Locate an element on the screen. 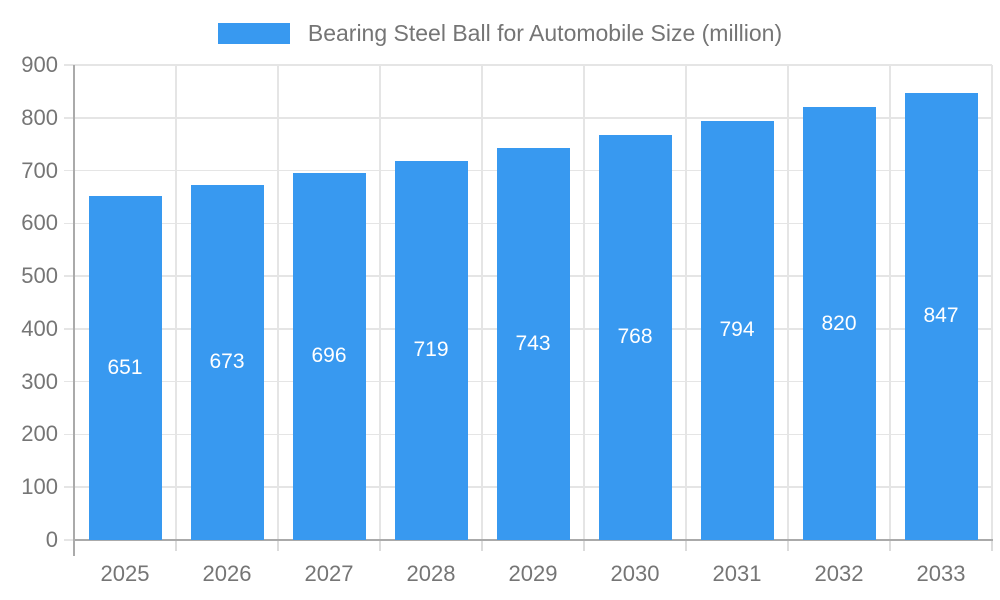 The height and width of the screenshot is (600, 1000). bar-value-label: 673 is located at coordinates (227, 362).